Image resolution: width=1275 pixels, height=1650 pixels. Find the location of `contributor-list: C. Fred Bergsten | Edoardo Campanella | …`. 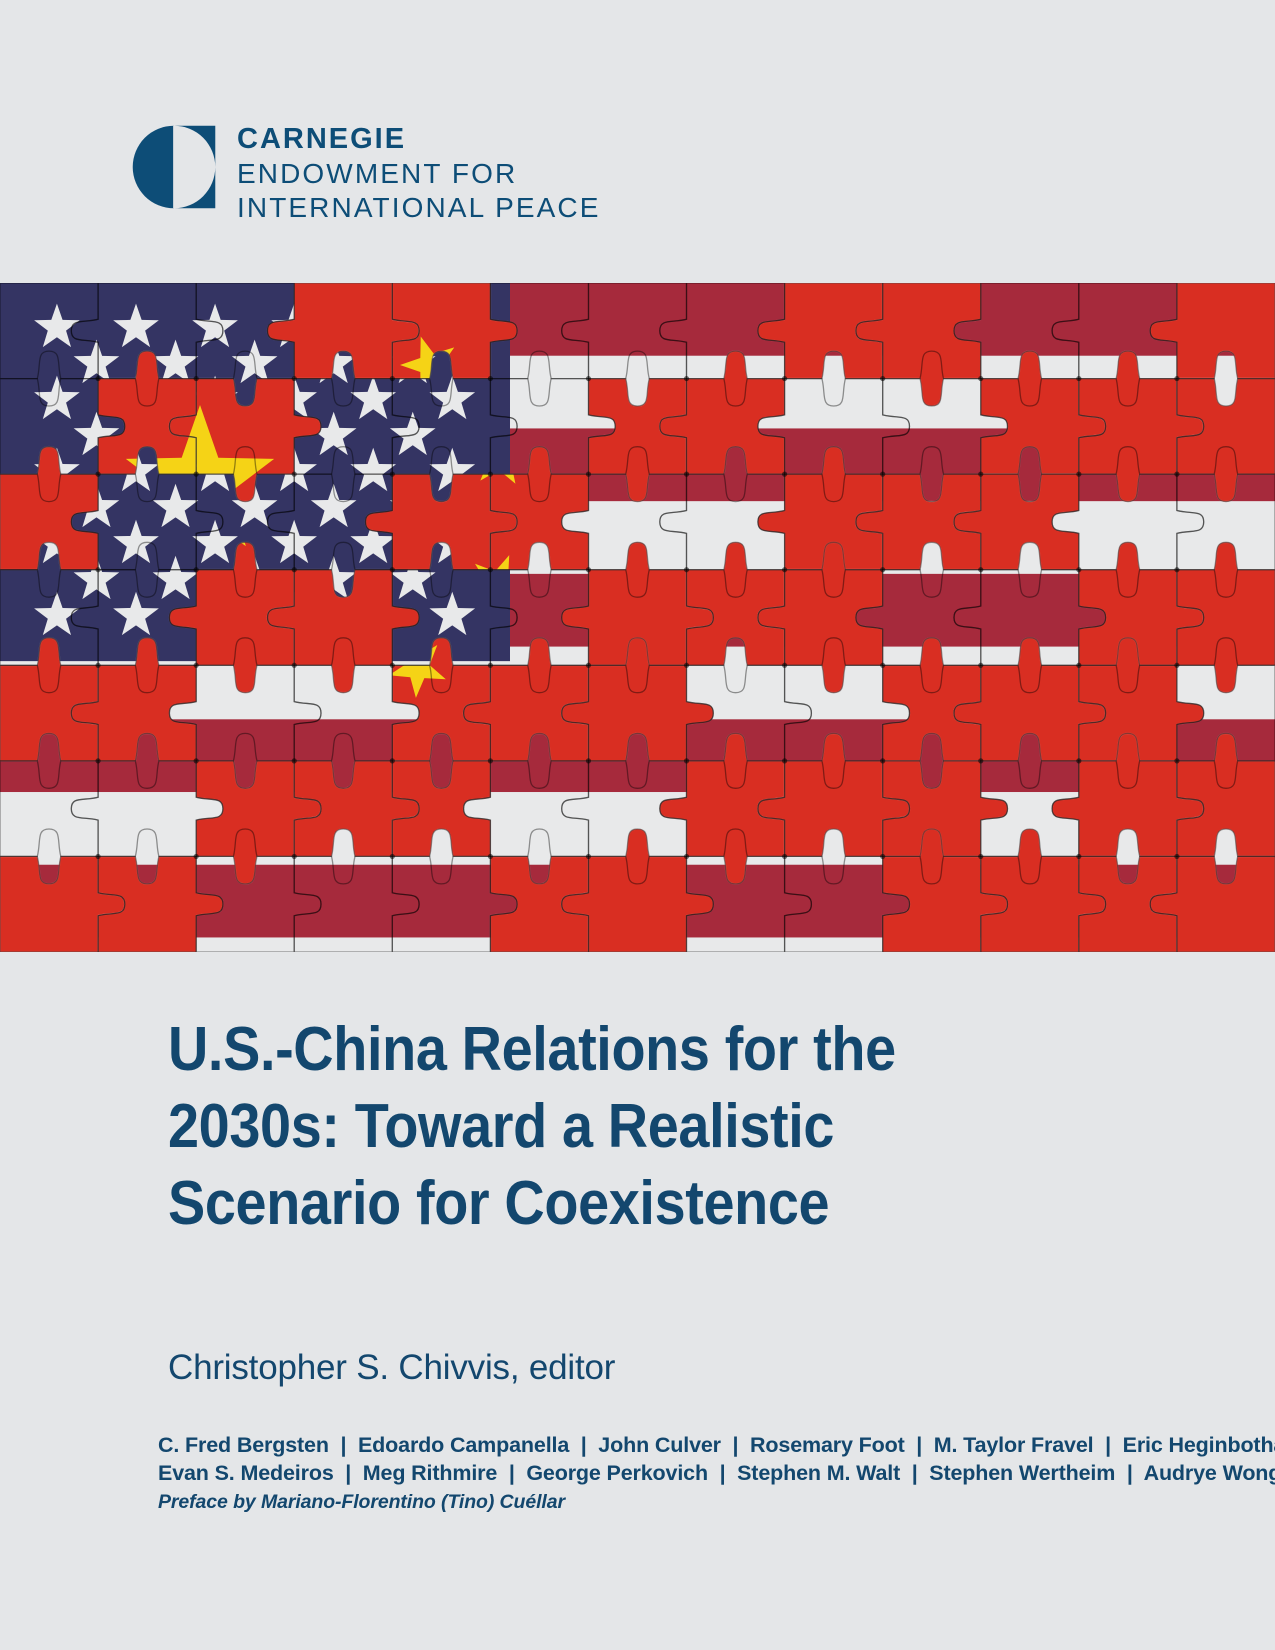

contributor-list: C. Fred Bergsten | Edoardo Campanella | … is located at coordinates (716, 1473).